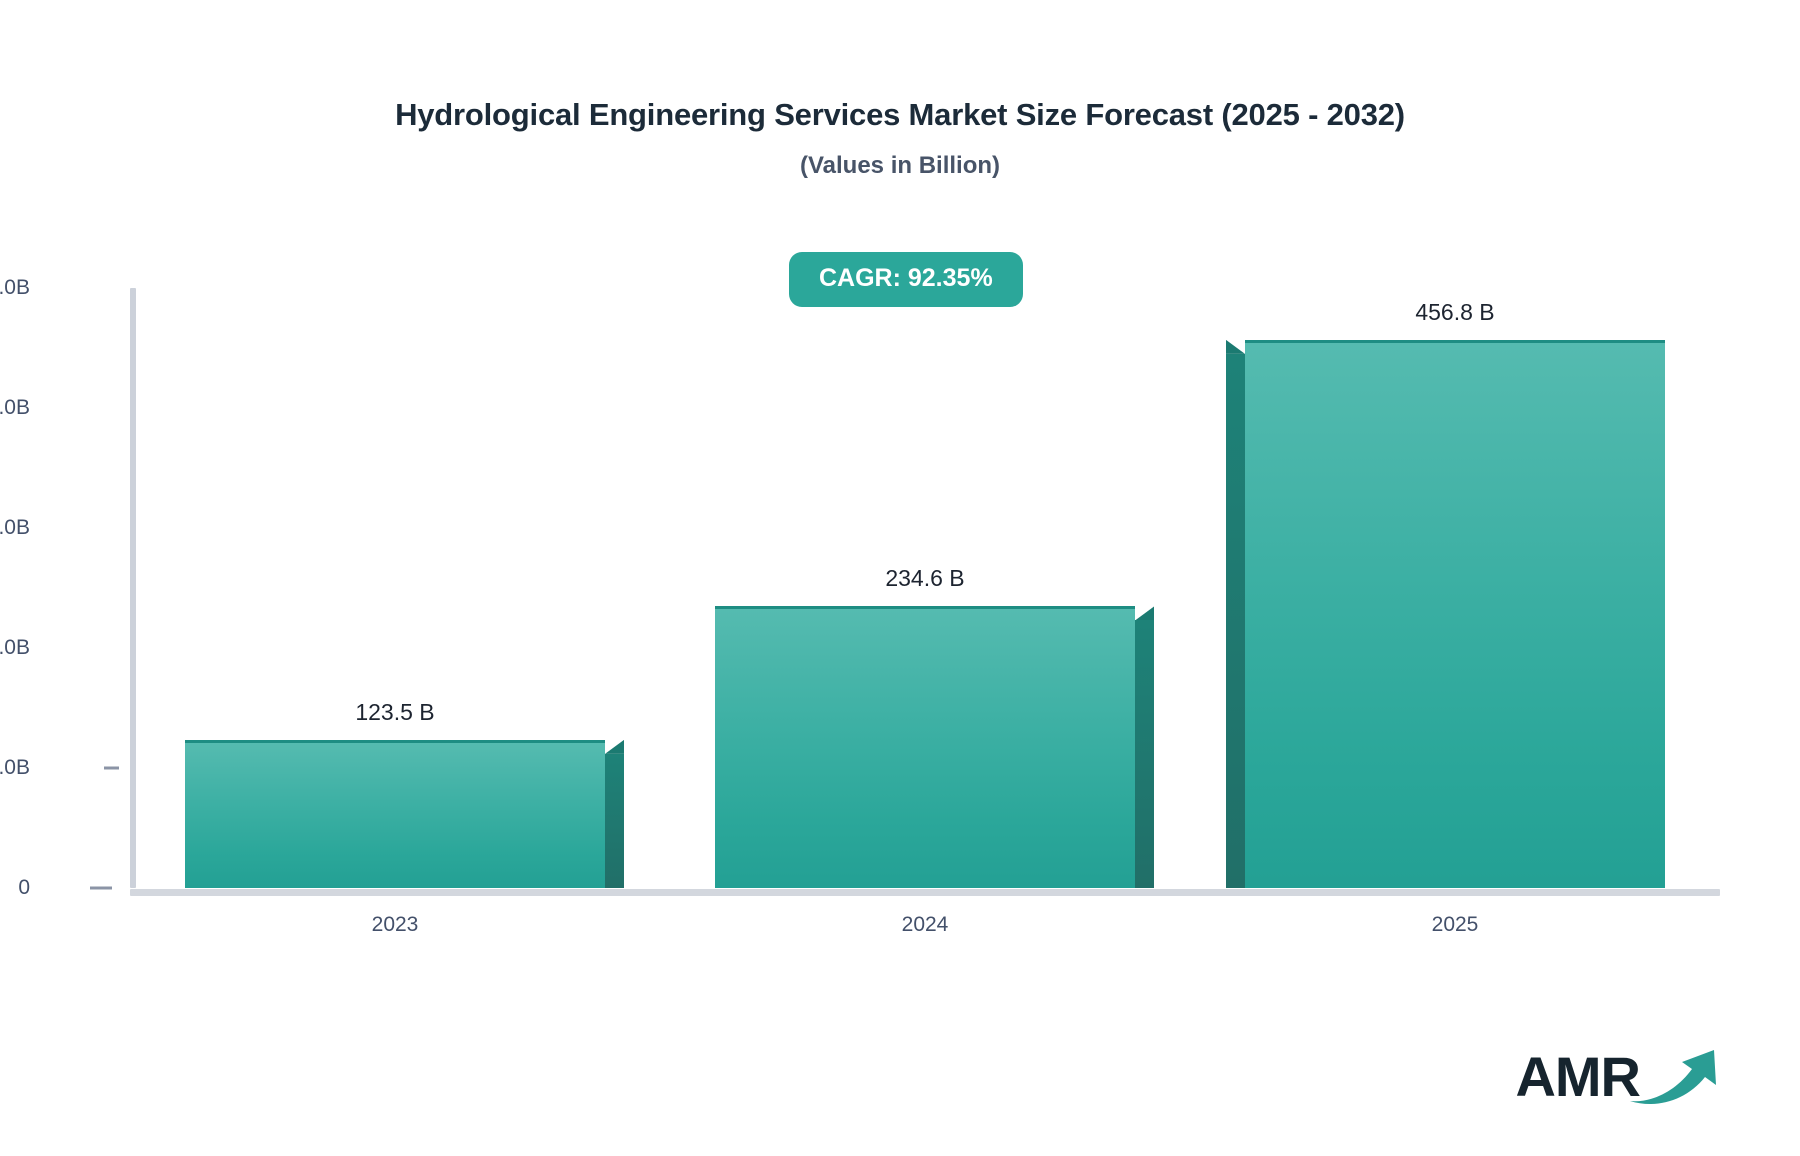 Image resolution: width=1800 pixels, height=1156 pixels. I want to click on bar-value-label: 456.8 B, so click(1455, 311).